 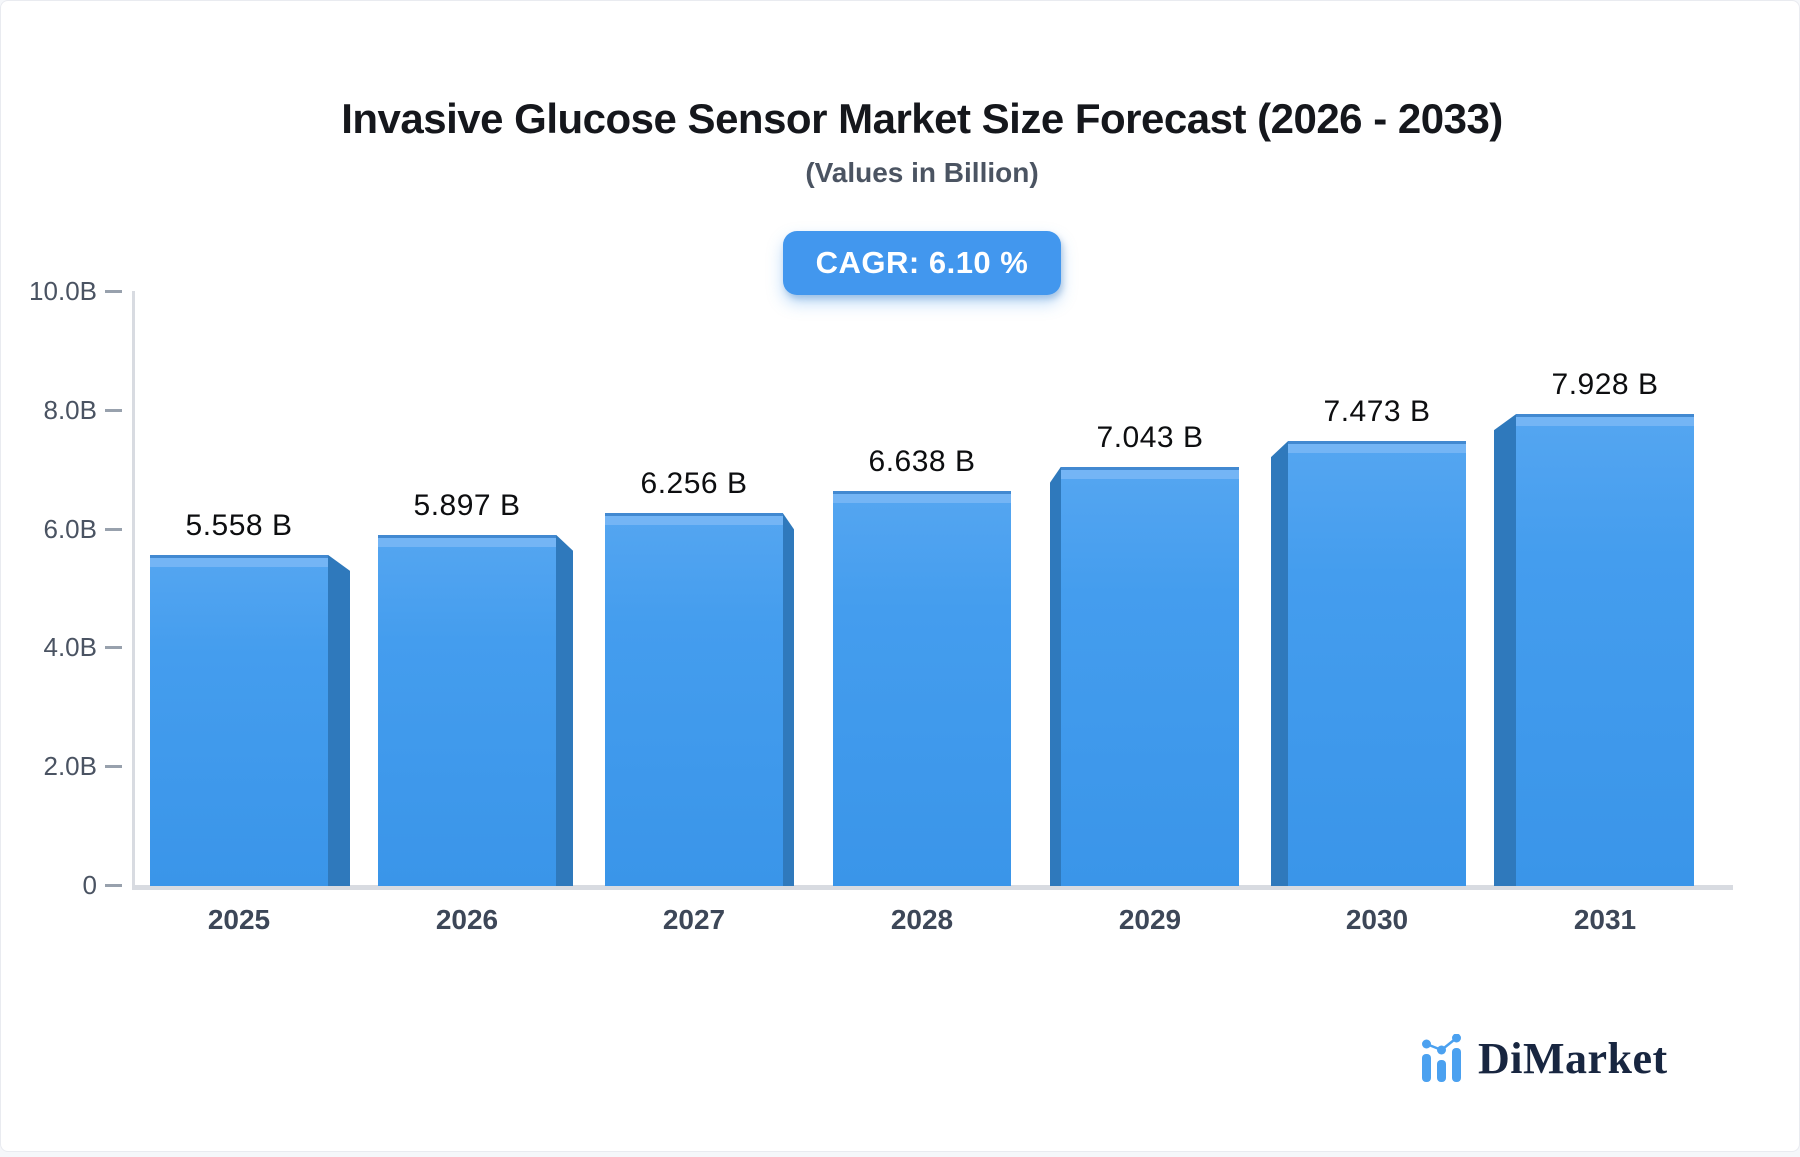 What do you see at coordinates (89, 885) in the screenshot?
I see `y-axis-tick-label: 0` at bounding box center [89, 885].